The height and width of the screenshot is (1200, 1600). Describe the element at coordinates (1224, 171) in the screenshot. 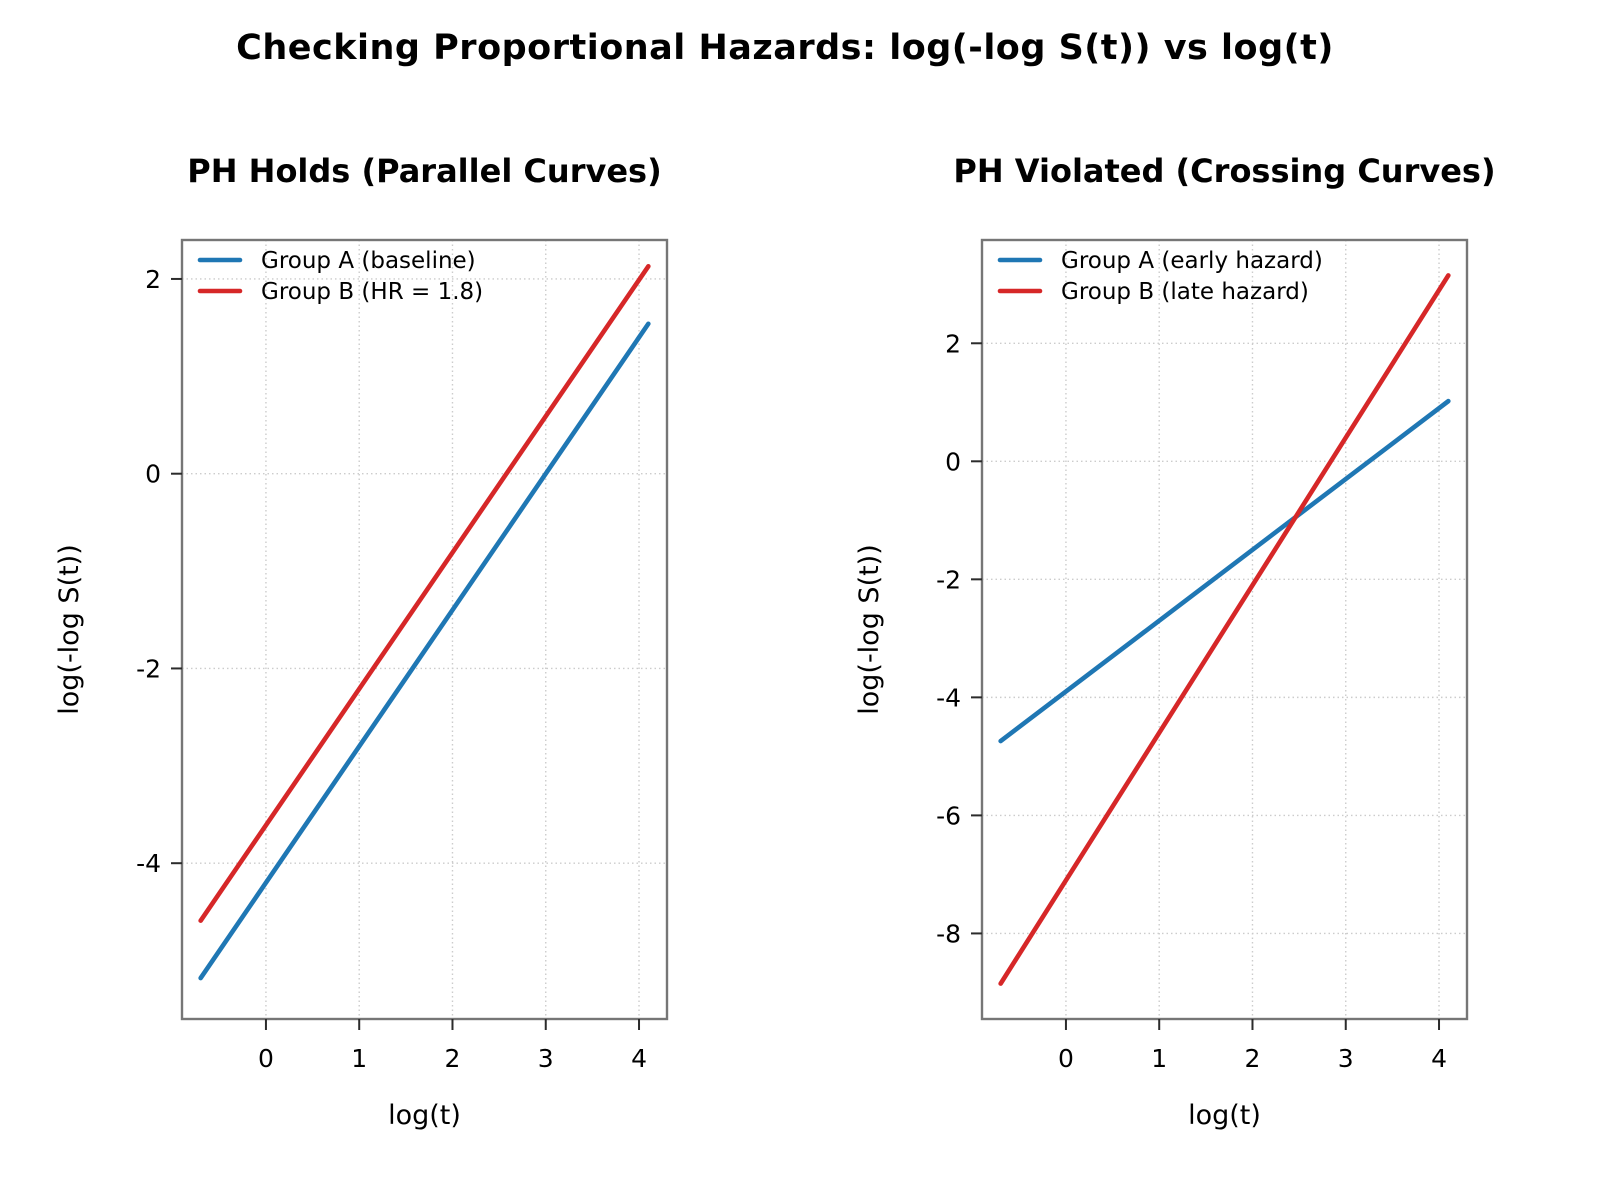

I see `subplot-title: PH Violated (Crossing Curves)` at that location.